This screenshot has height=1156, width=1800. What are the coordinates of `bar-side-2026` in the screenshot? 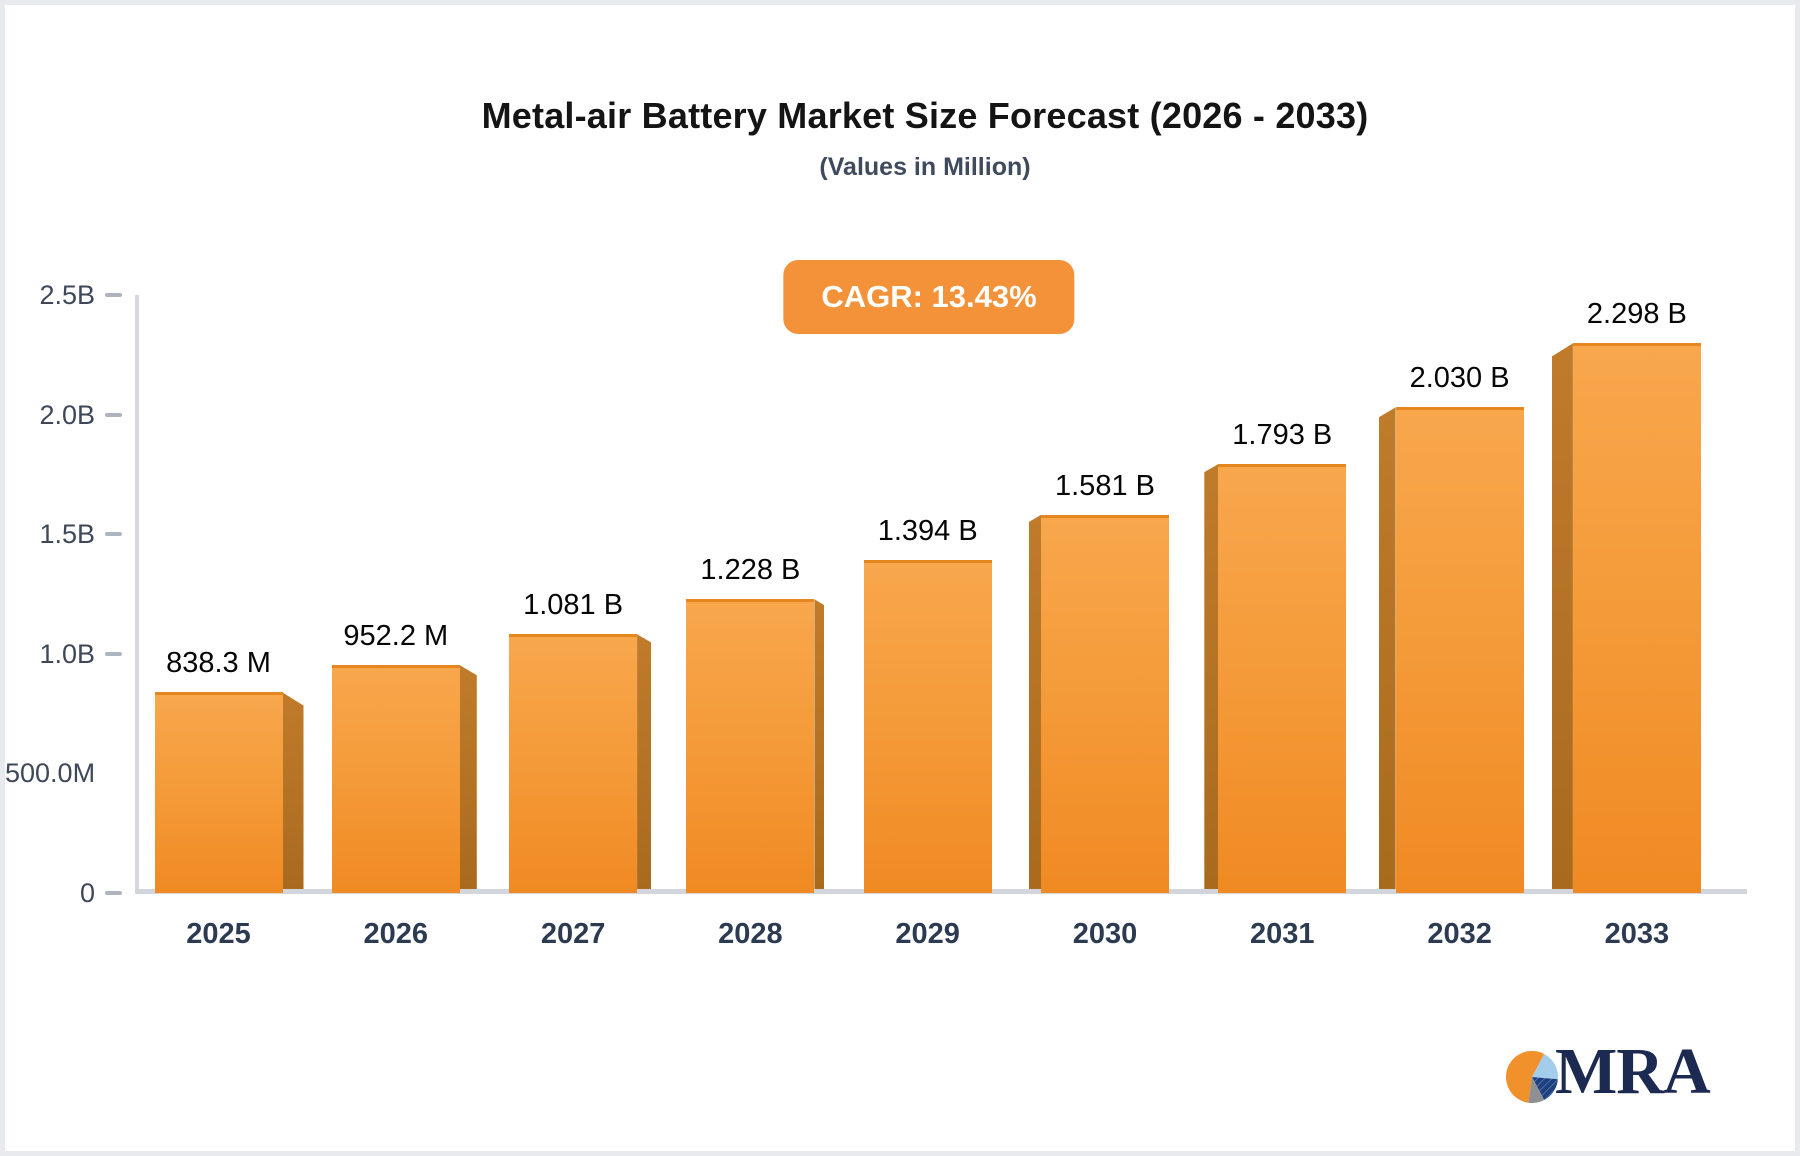 It's located at (468, 779).